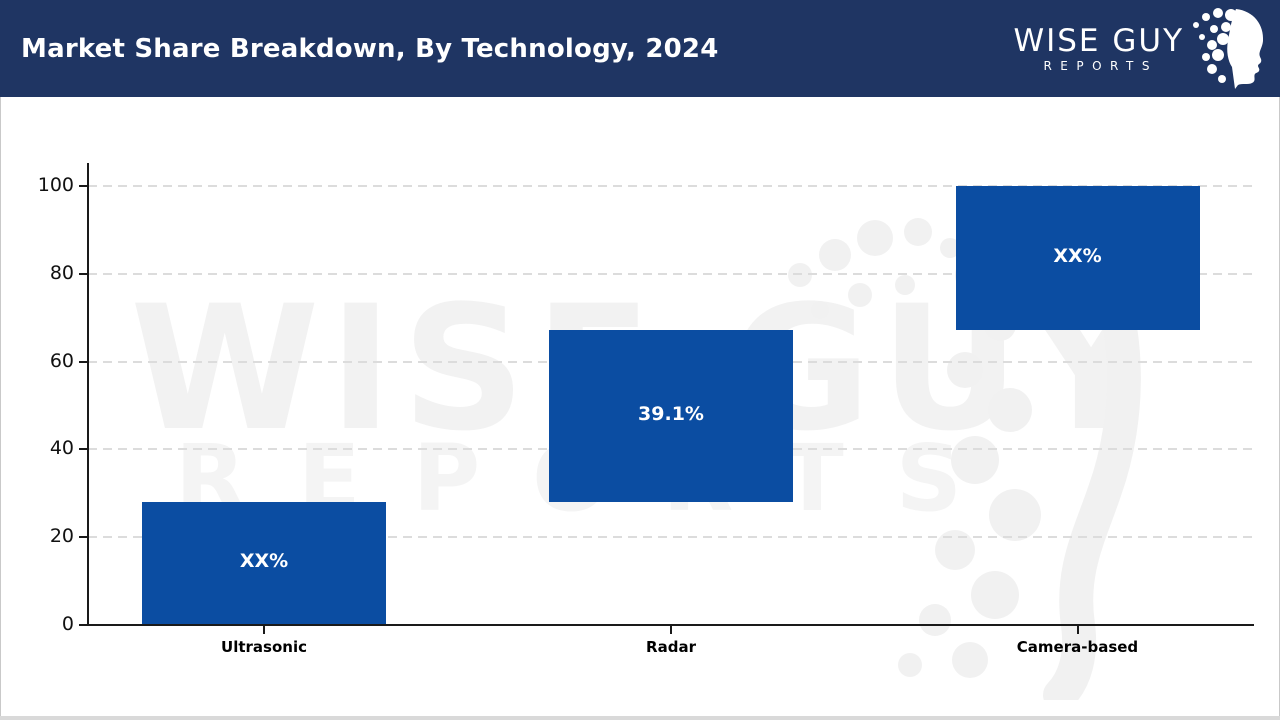 The image size is (1280, 720). What do you see at coordinates (55, 185) in the screenshot?
I see `y-tick-label-100: 100` at bounding box center [55, 185].